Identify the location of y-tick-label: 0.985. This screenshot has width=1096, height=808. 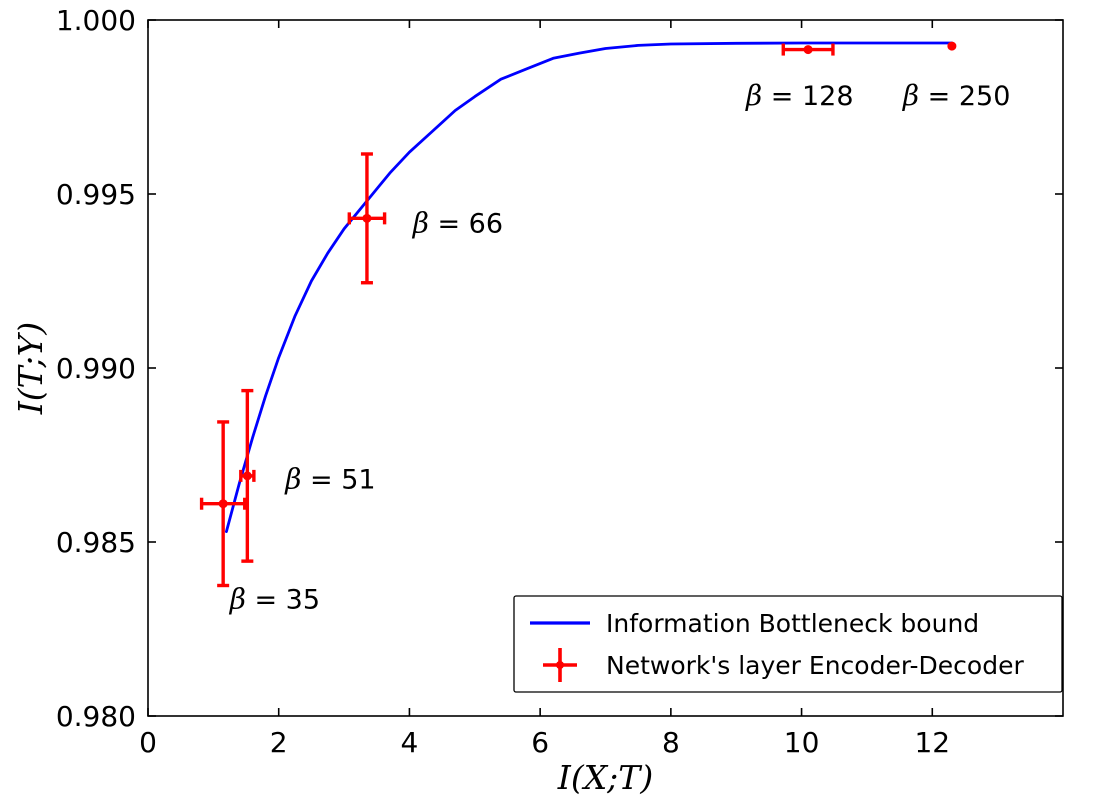
(96, 542).